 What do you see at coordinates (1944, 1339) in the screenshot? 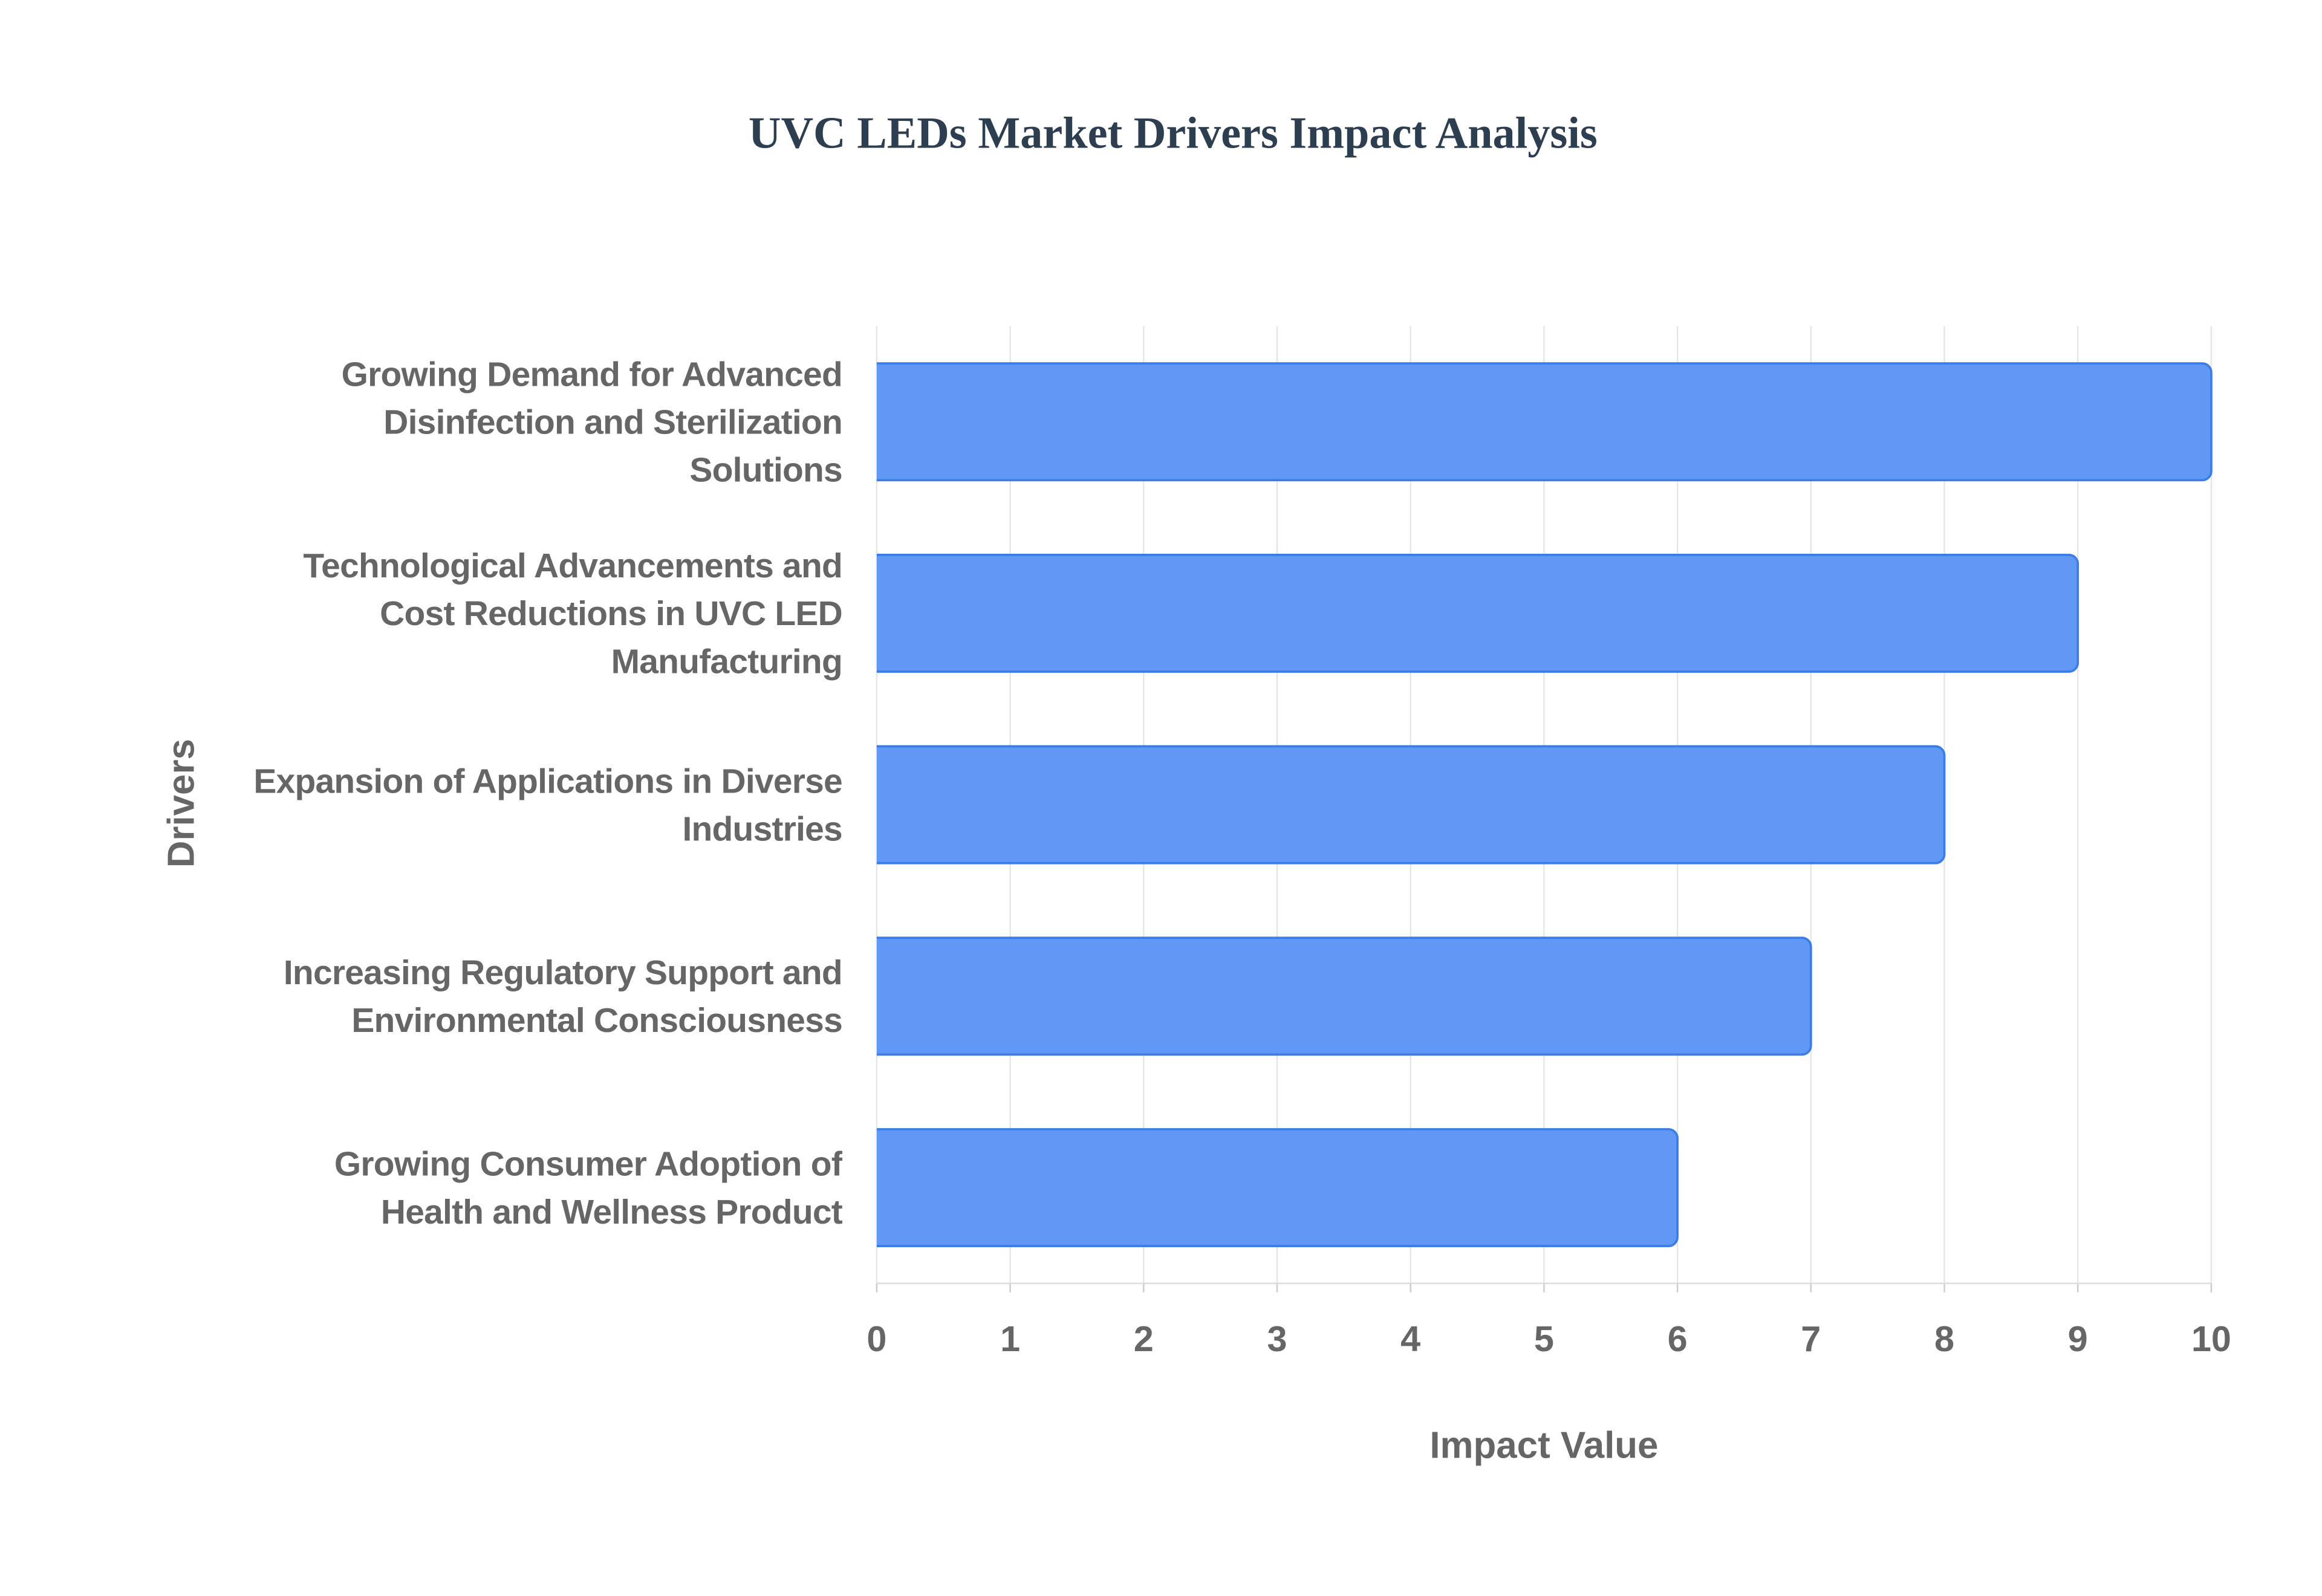
I see `x-tick-label: 8` at bounding box center [1944, 1339].